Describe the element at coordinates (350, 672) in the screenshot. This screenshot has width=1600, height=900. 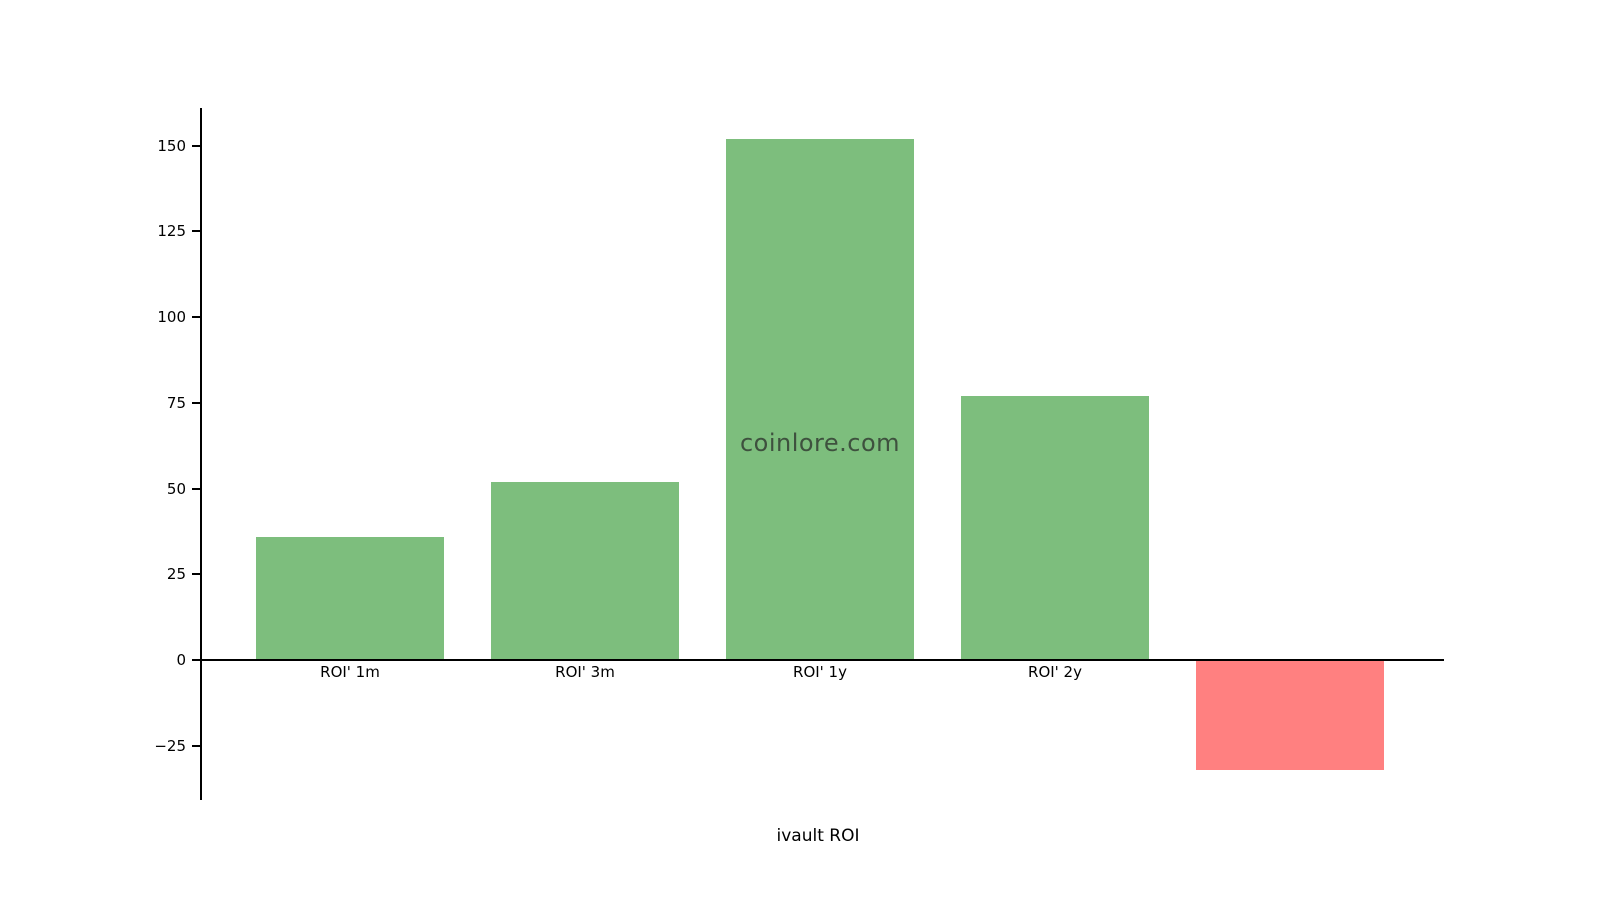
I see `x-category-label: ROI' 1m` at that location.